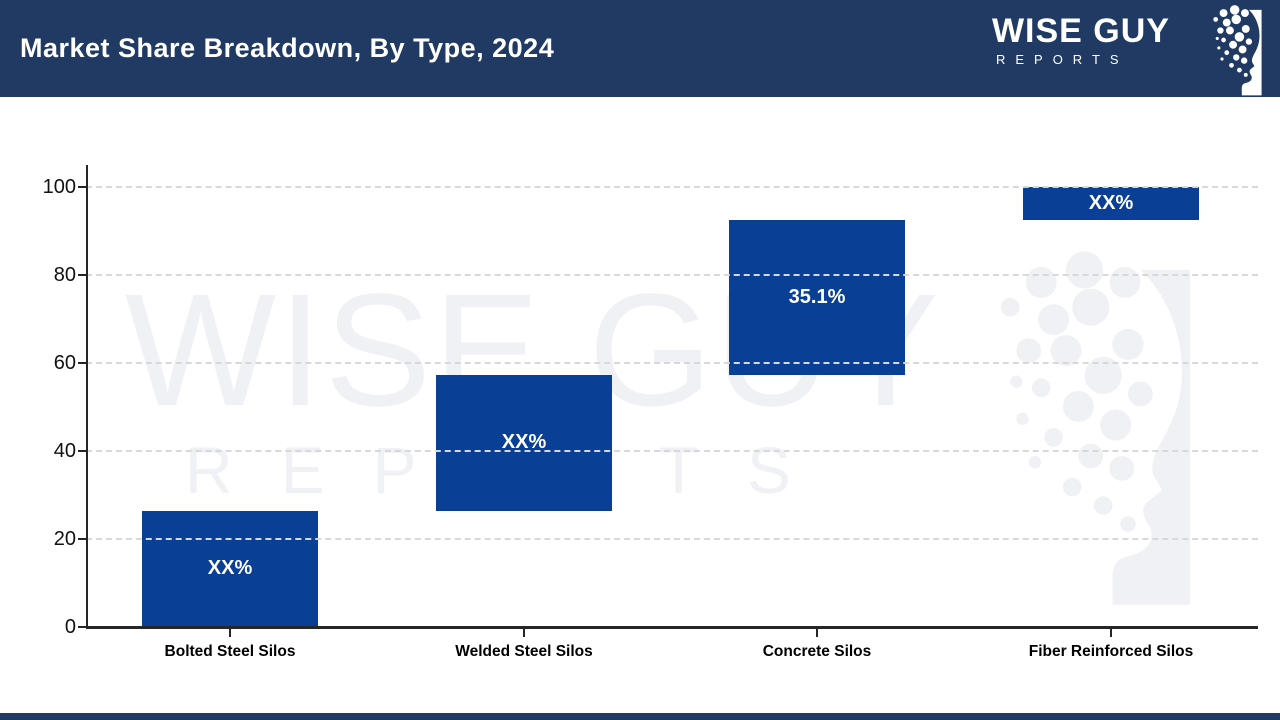 Image resolution: width=1280 pixels, height=720 pixels. What do you see at coordinates (87, 396) in the screenshot?
I see `y-axis-line` at bounding box center [87, 396].